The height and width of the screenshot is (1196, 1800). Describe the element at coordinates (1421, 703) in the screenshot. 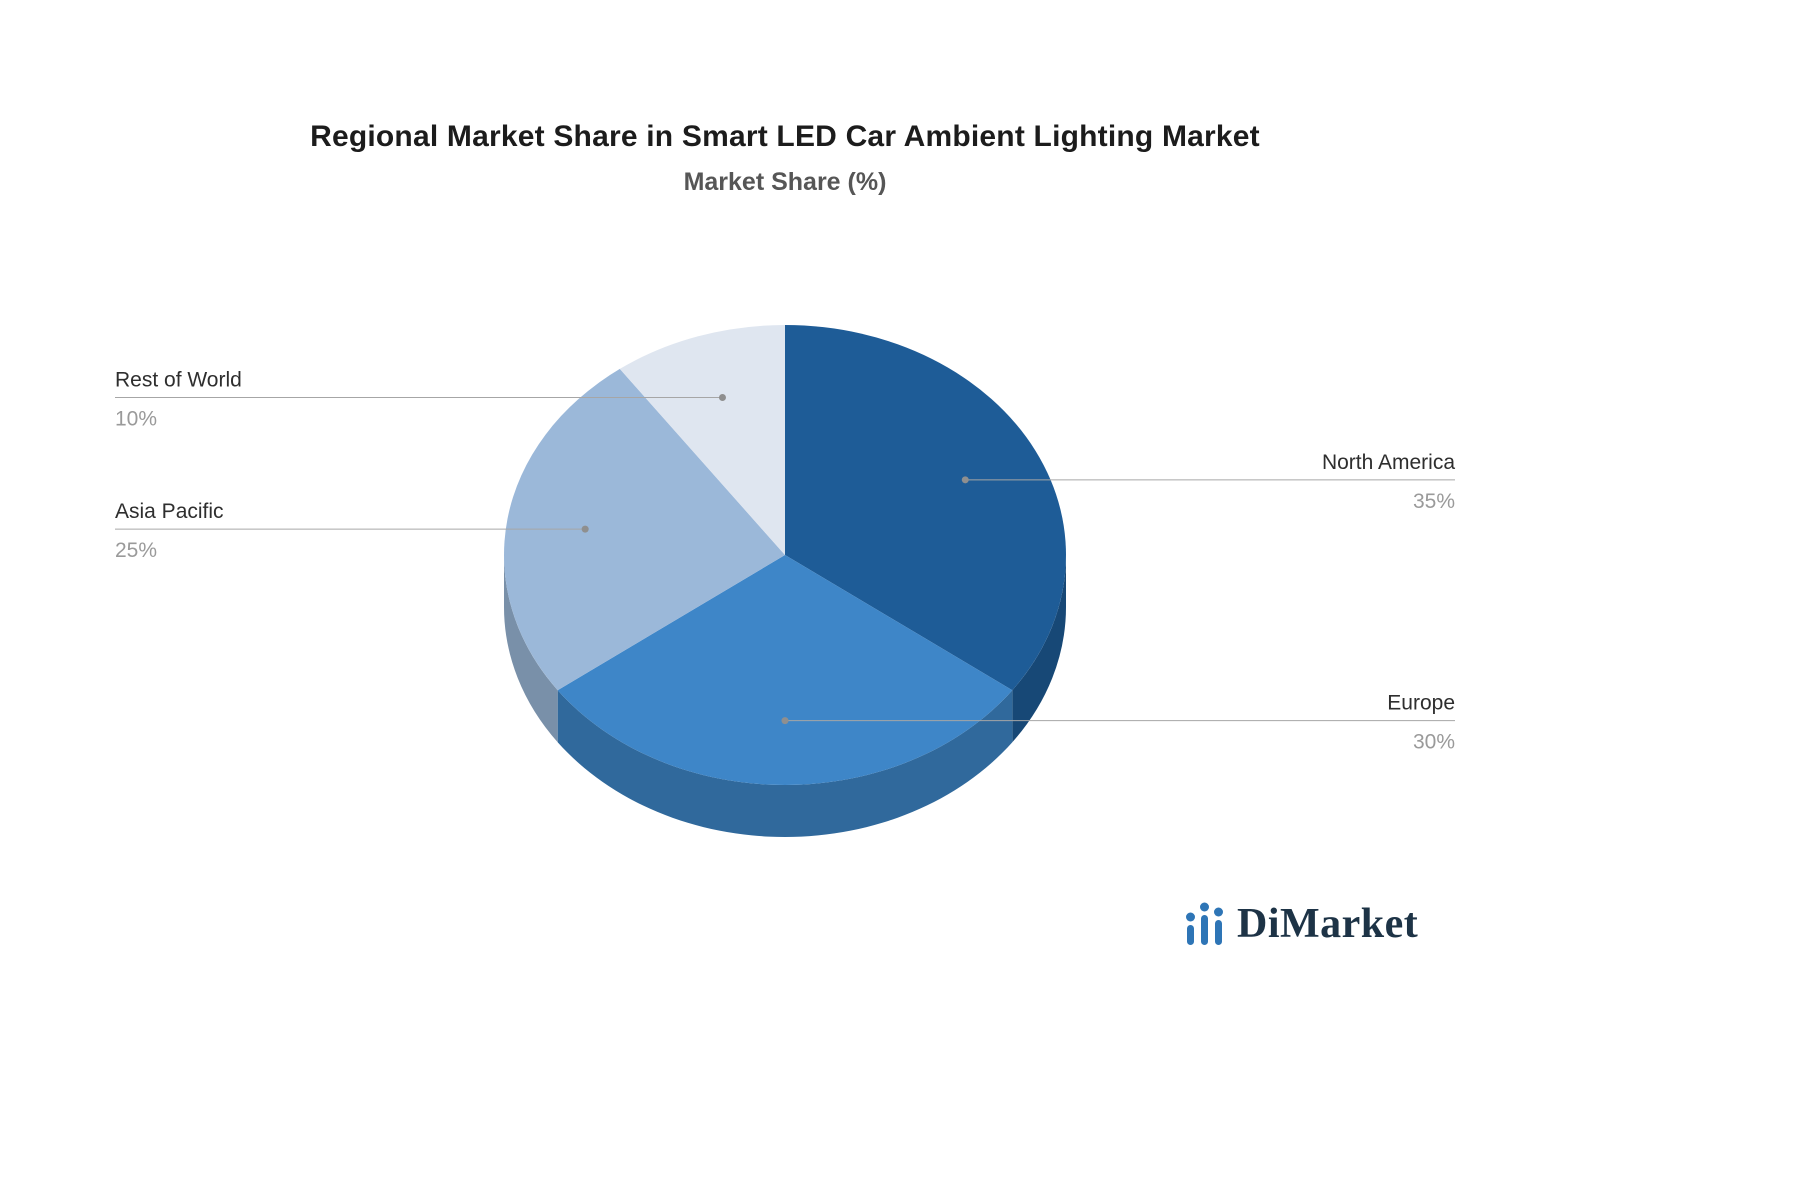

I see `slice-label-europe: Europe` at that location.